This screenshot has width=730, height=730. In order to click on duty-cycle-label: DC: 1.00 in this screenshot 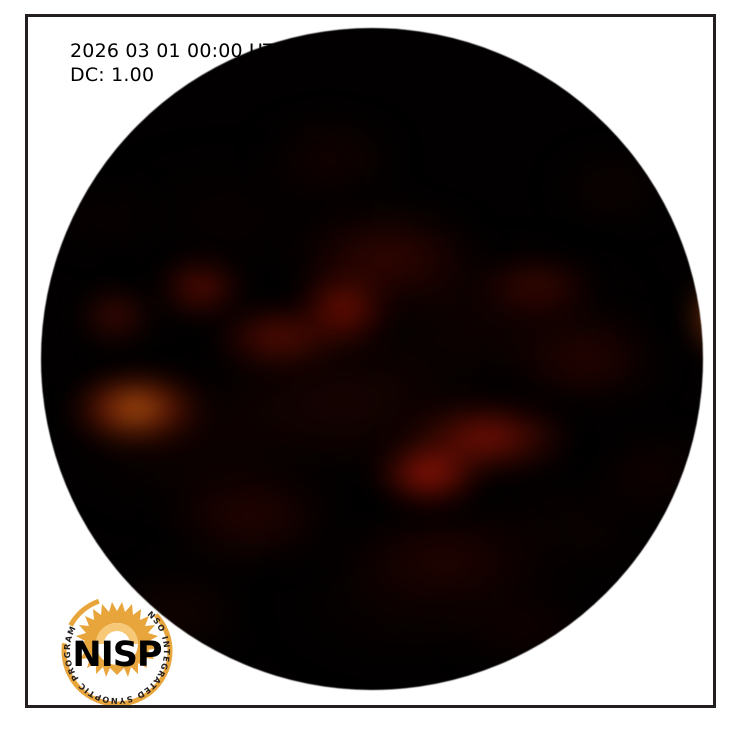, I will do `click(112, 75)`.